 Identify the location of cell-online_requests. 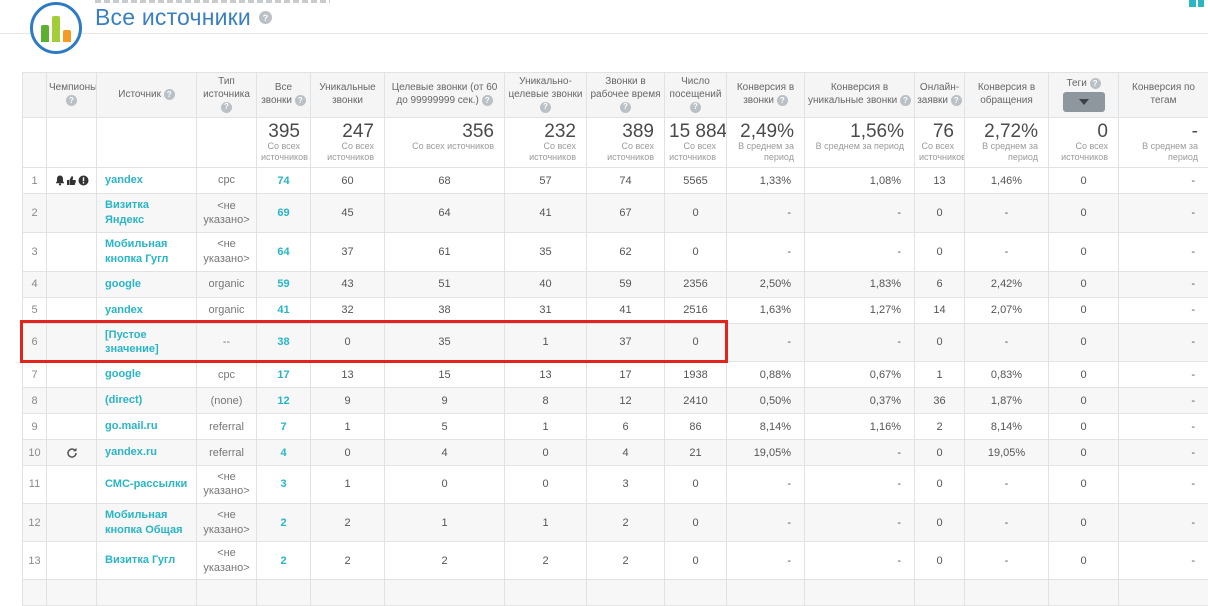
(940, 593).